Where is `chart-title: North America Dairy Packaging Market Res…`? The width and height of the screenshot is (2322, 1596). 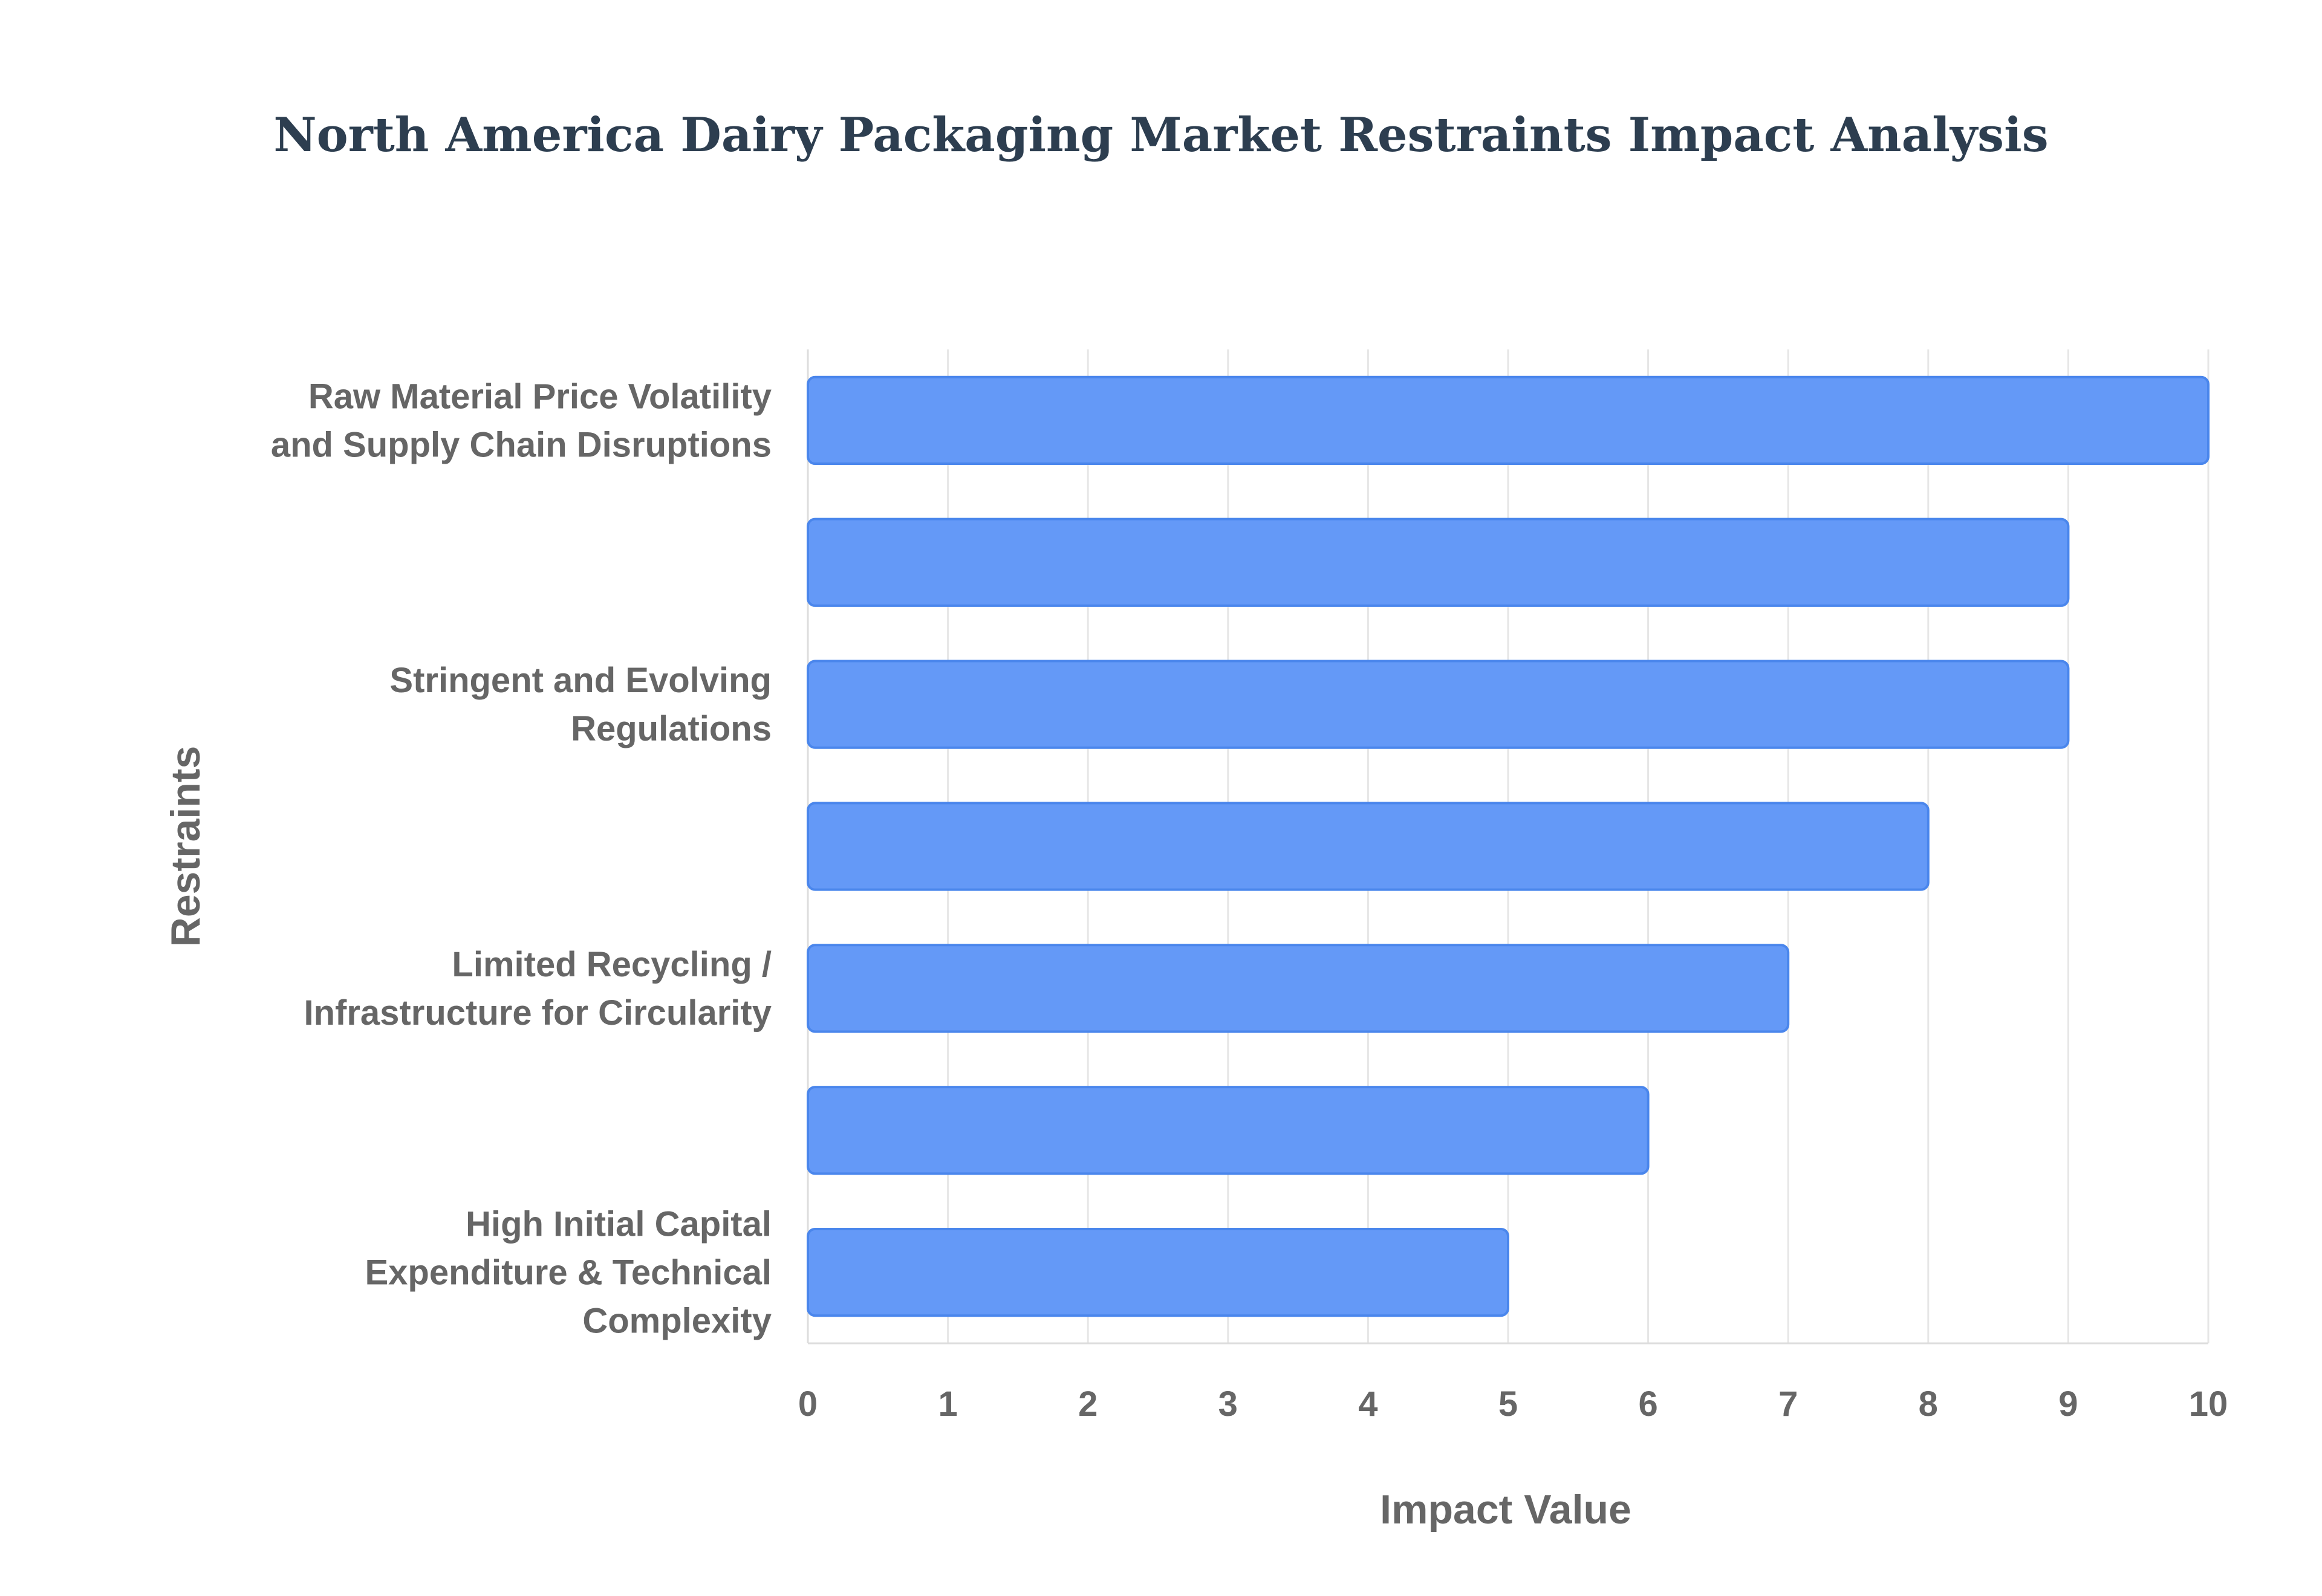 chart-title: North America Dairy Packaging Market Res… is located at coordinates (1160, 135).